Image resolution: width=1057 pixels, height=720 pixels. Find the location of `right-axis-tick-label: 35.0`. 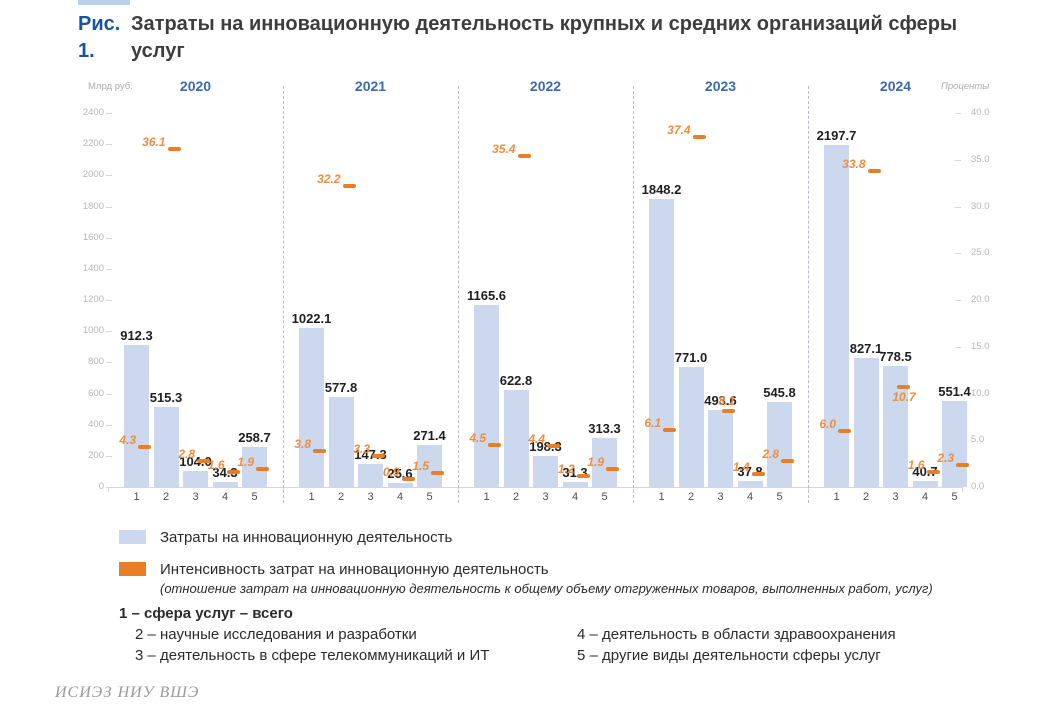

right-axis-tick-label: 35.0 is located at coordinates (980, 159).